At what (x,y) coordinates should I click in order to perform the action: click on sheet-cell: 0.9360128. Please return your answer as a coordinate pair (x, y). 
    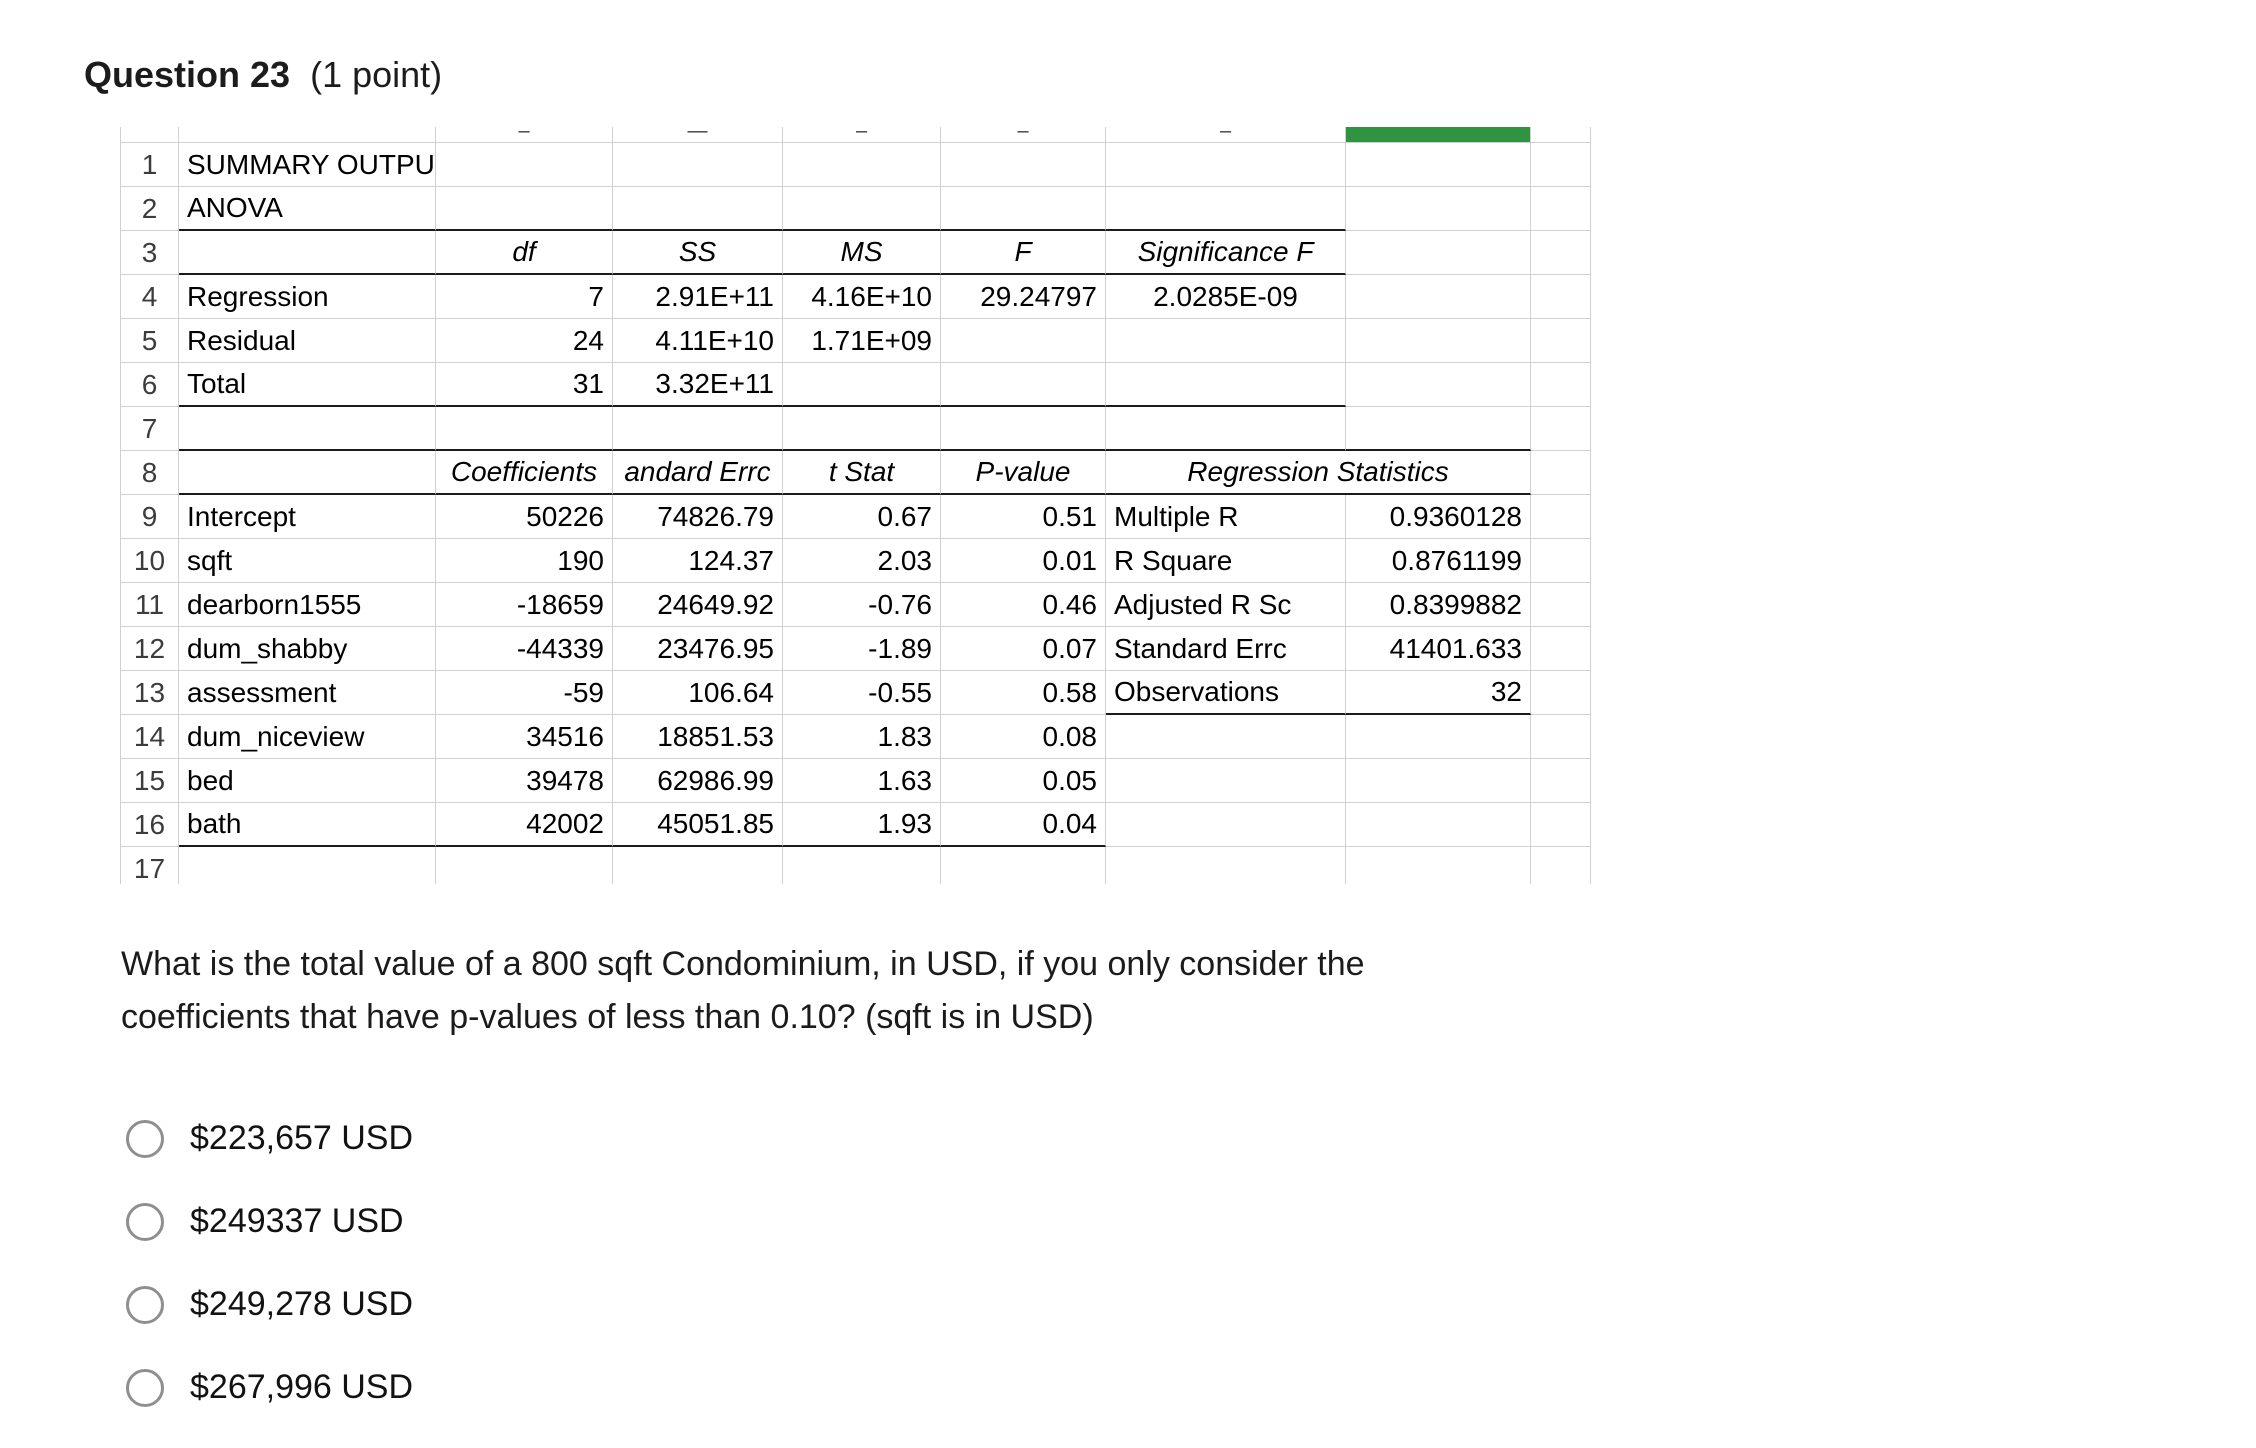
    Looking at the image, I should click on (1438, 517).